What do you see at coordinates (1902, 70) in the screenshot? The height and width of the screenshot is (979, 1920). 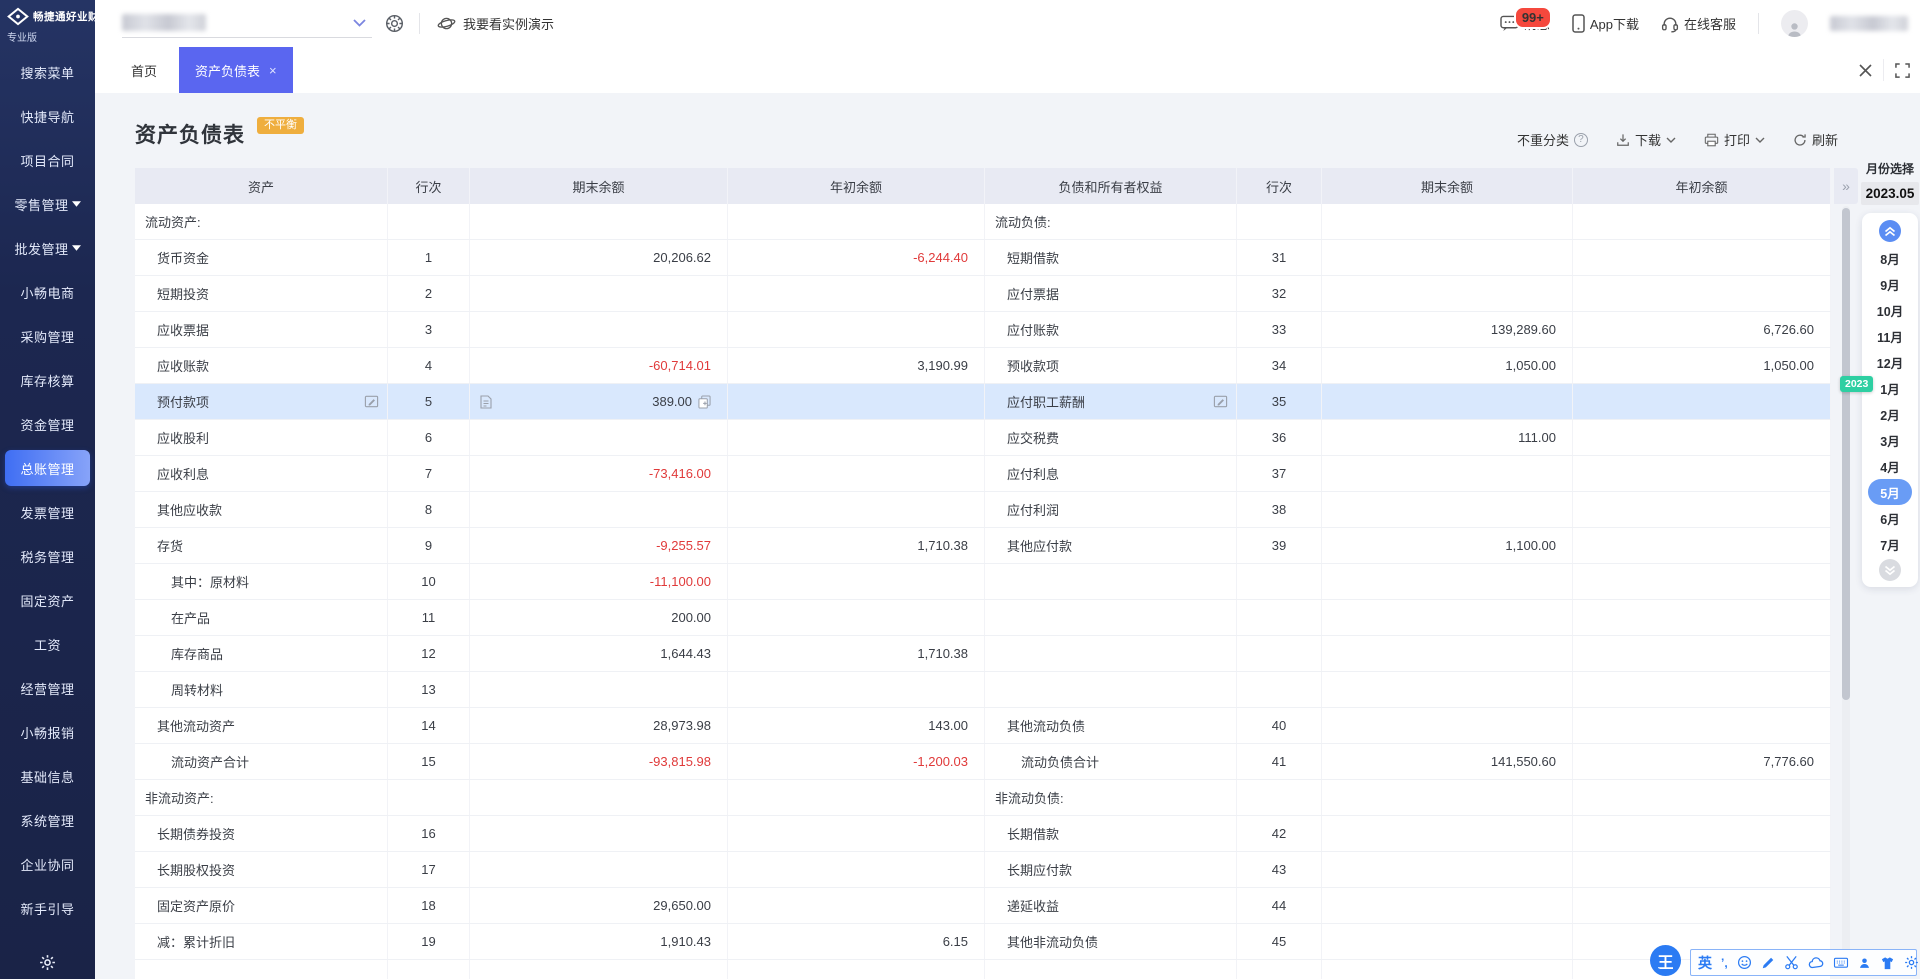 I see `fullscreen-icon` at bounding box center [1902, 70].